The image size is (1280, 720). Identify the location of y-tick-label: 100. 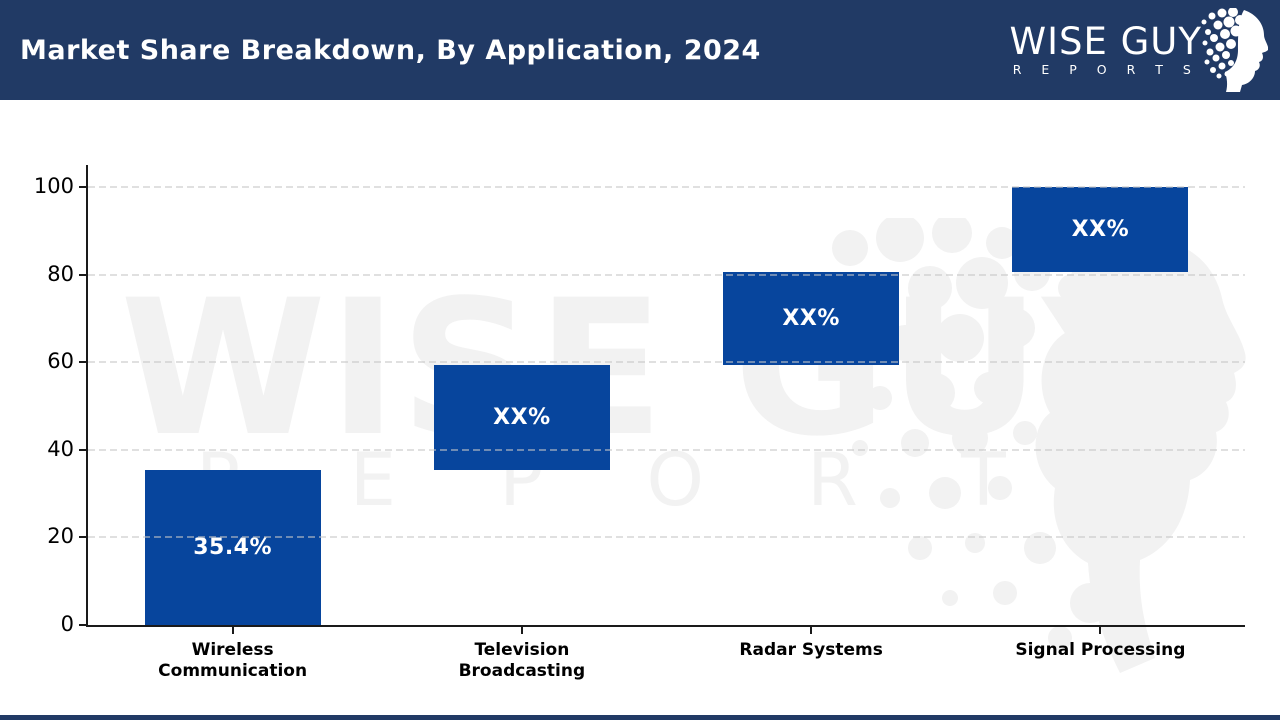
(53, 186).